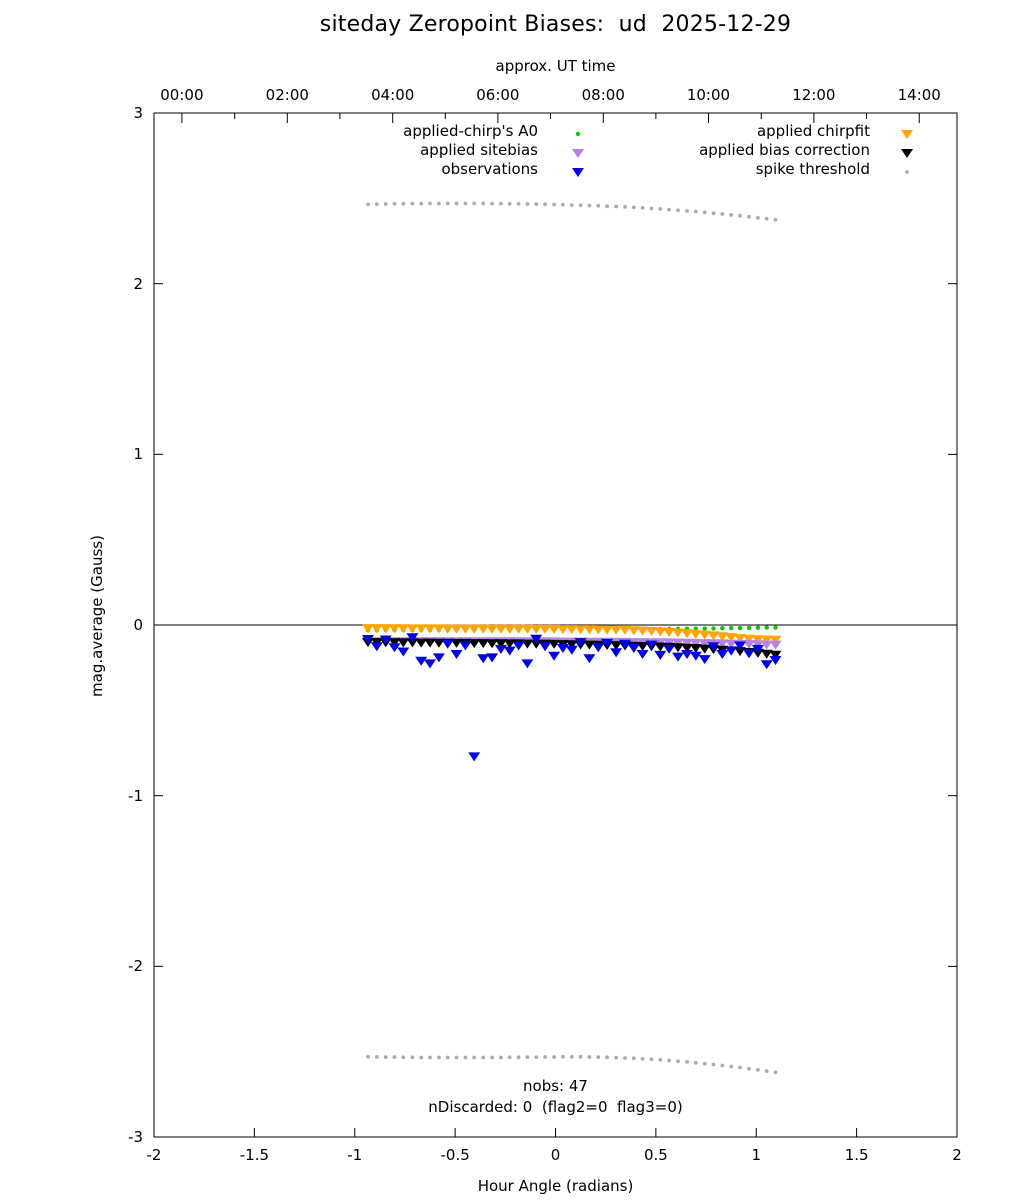 Image resolution: width=1024 pixels, height=1200 pixels. Describe the element at coordinates (555, 24) in the screenshot. I see `chart-title: siteday Zeropoint Biases: ud 2025-12-29` at that location.